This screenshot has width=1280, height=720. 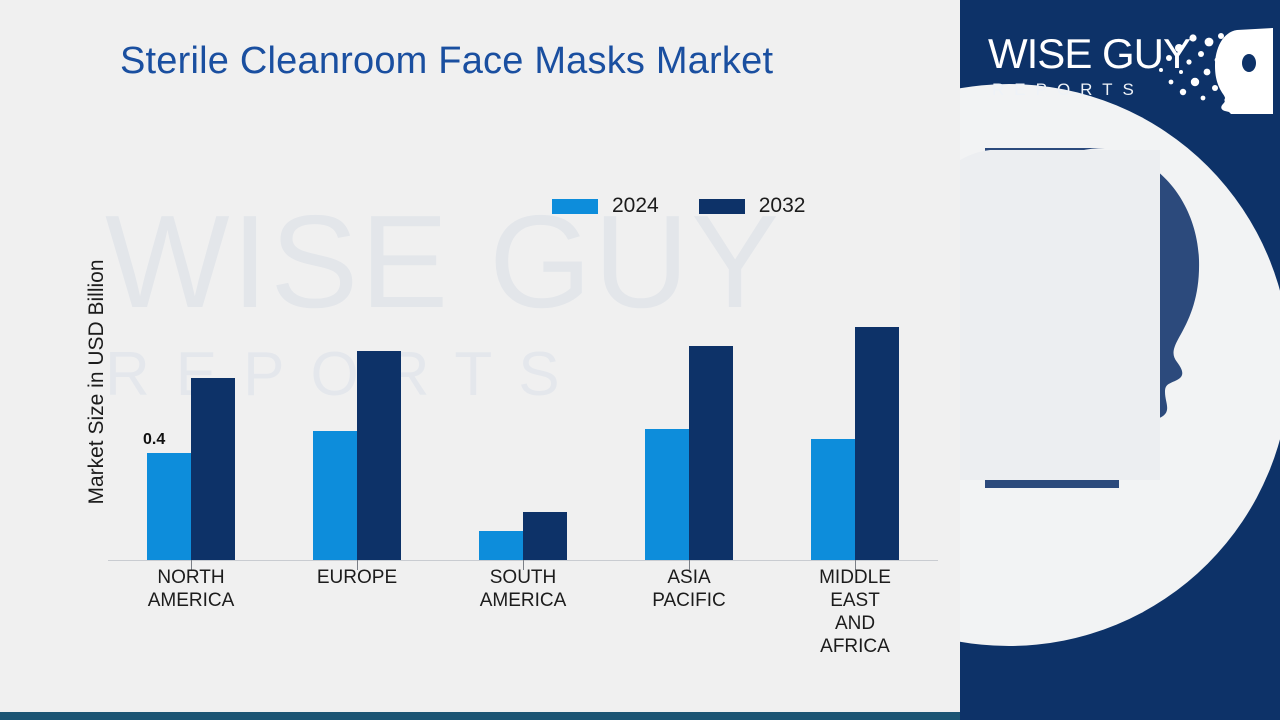 I want to click on logo-wordmark: WISE GUY, so click(x=1089, y=53).